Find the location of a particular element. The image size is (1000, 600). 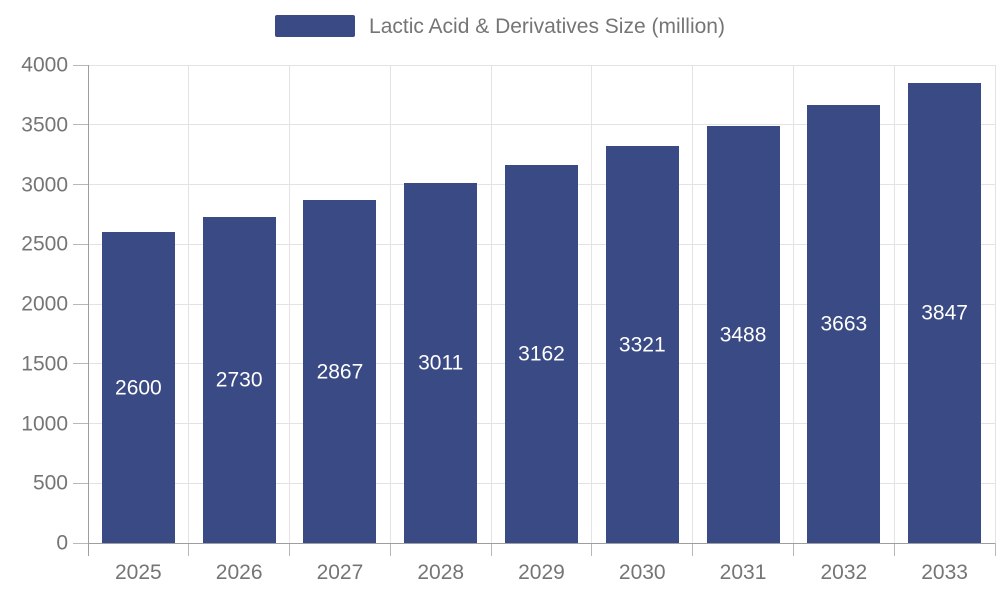

bar-value-label: 3847 is located at coordinates (944, 313).